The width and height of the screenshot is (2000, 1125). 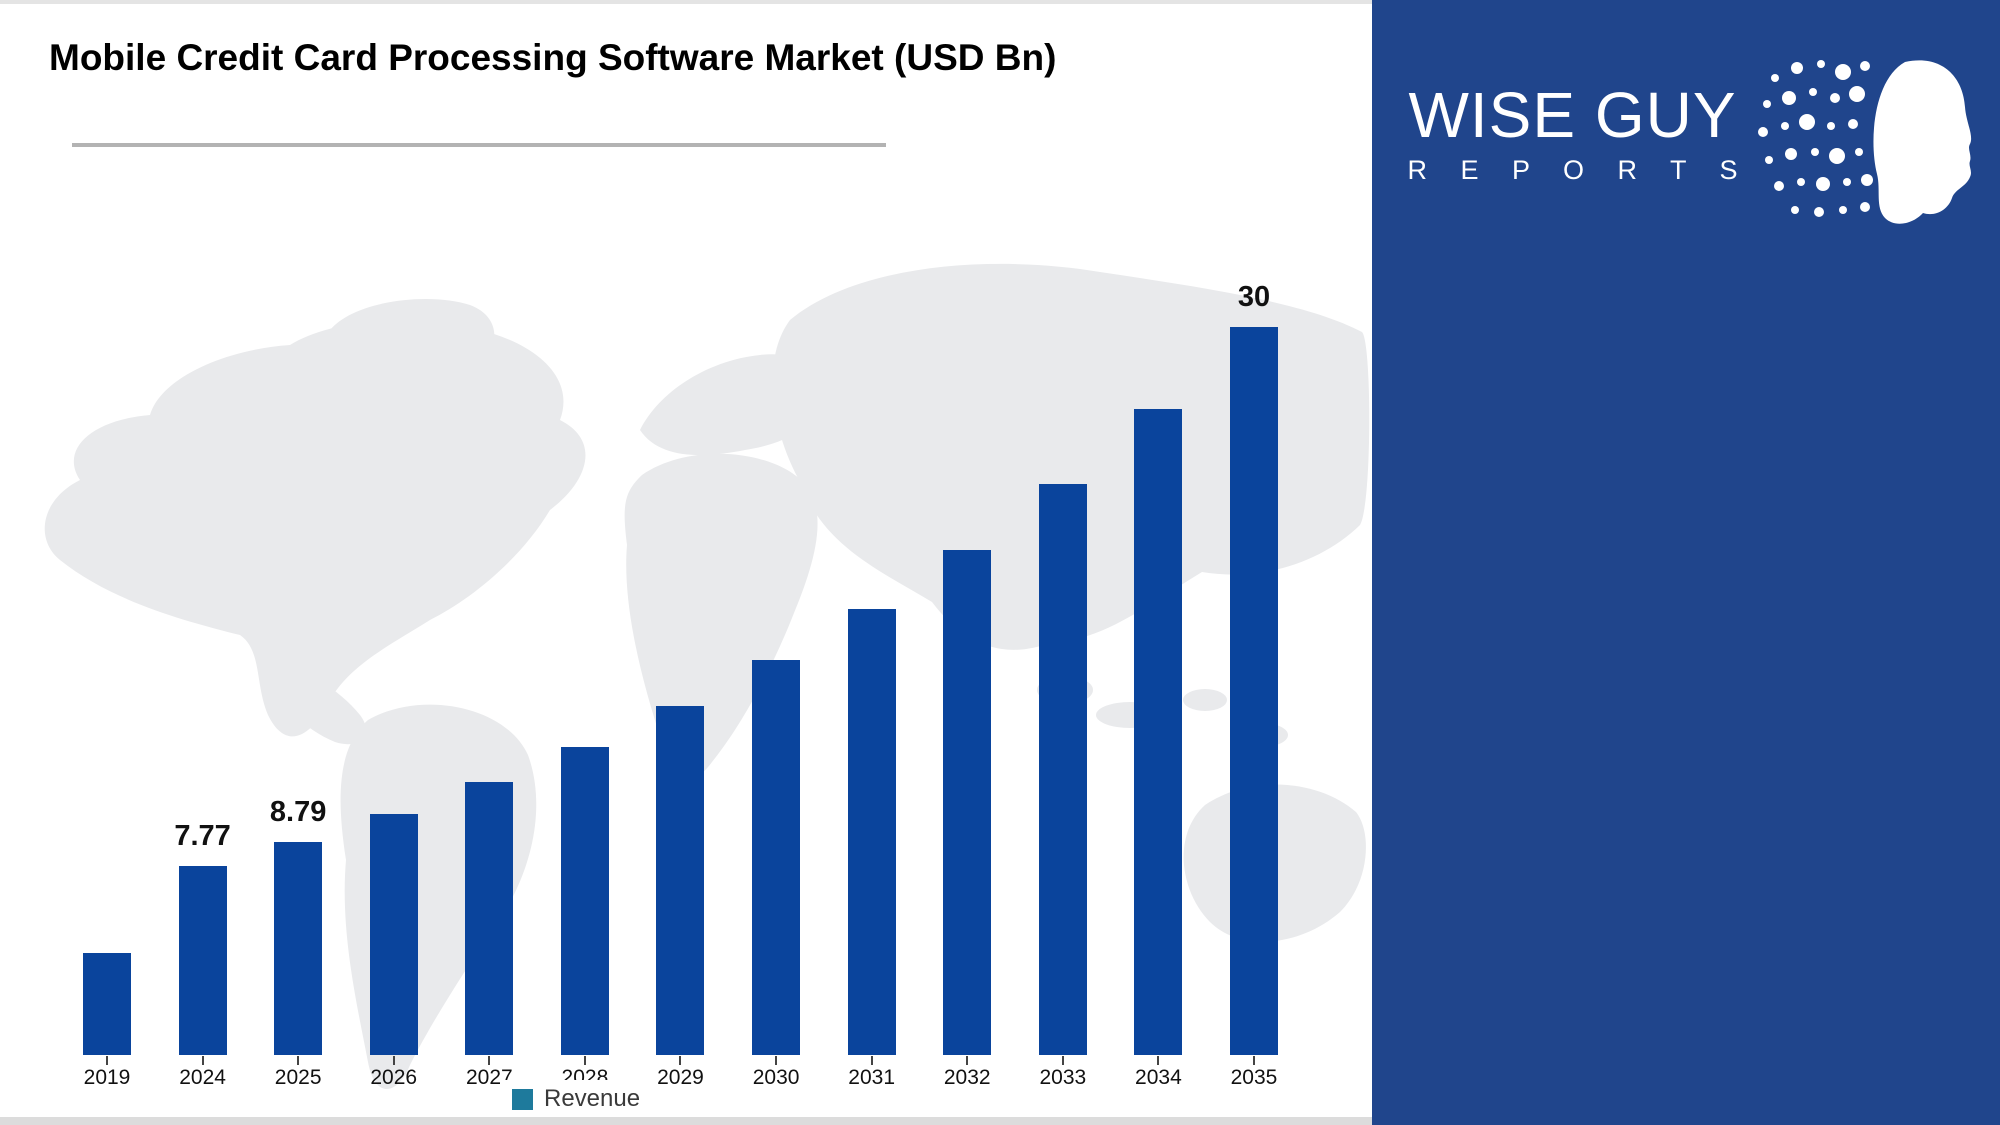 I want to click on x-tick-label-2026: 2026, so click(x=394, y=1077).